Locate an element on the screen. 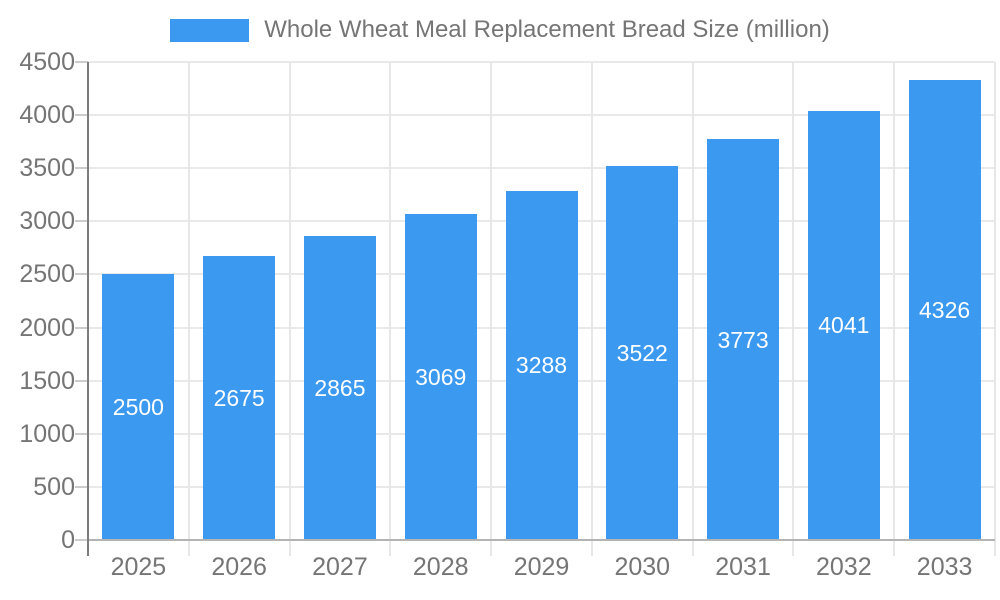 The image size is (1000, 600). bar-2026 is located at coordinates (239, 397).